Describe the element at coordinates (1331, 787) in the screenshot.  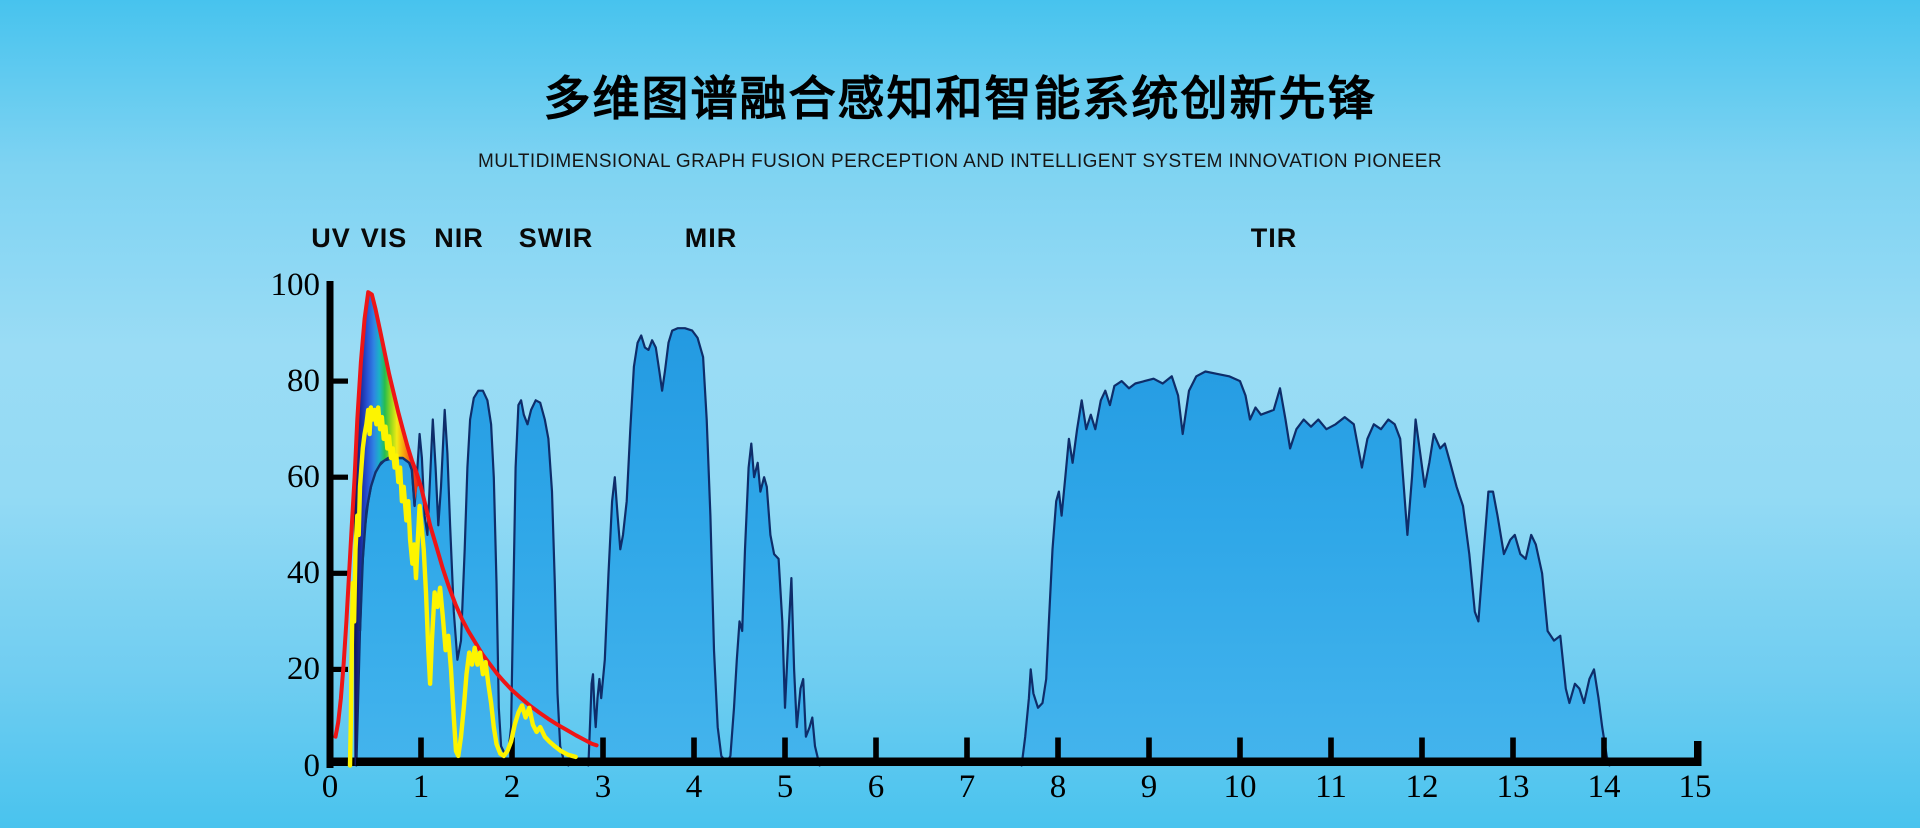
I see `x-tick-label-11: 11` at that location.